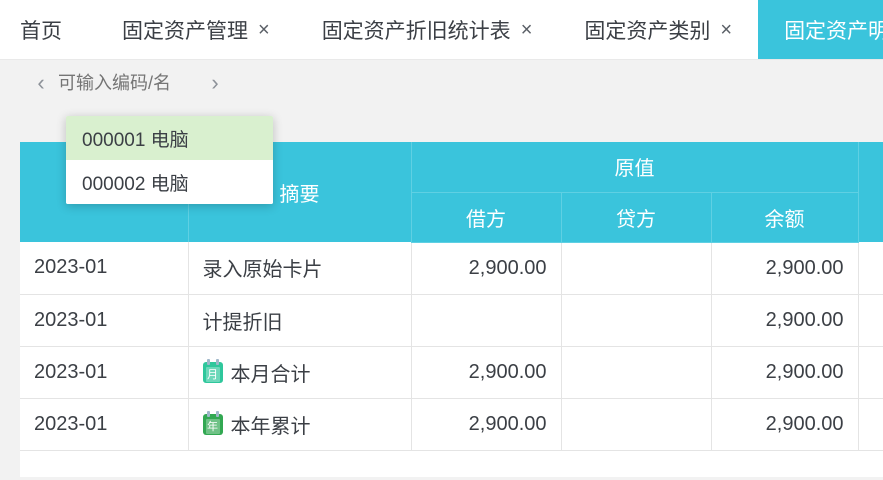  Describe the element at coordinates (870, 192) in the screenshot. I see `th-extra` at that location.